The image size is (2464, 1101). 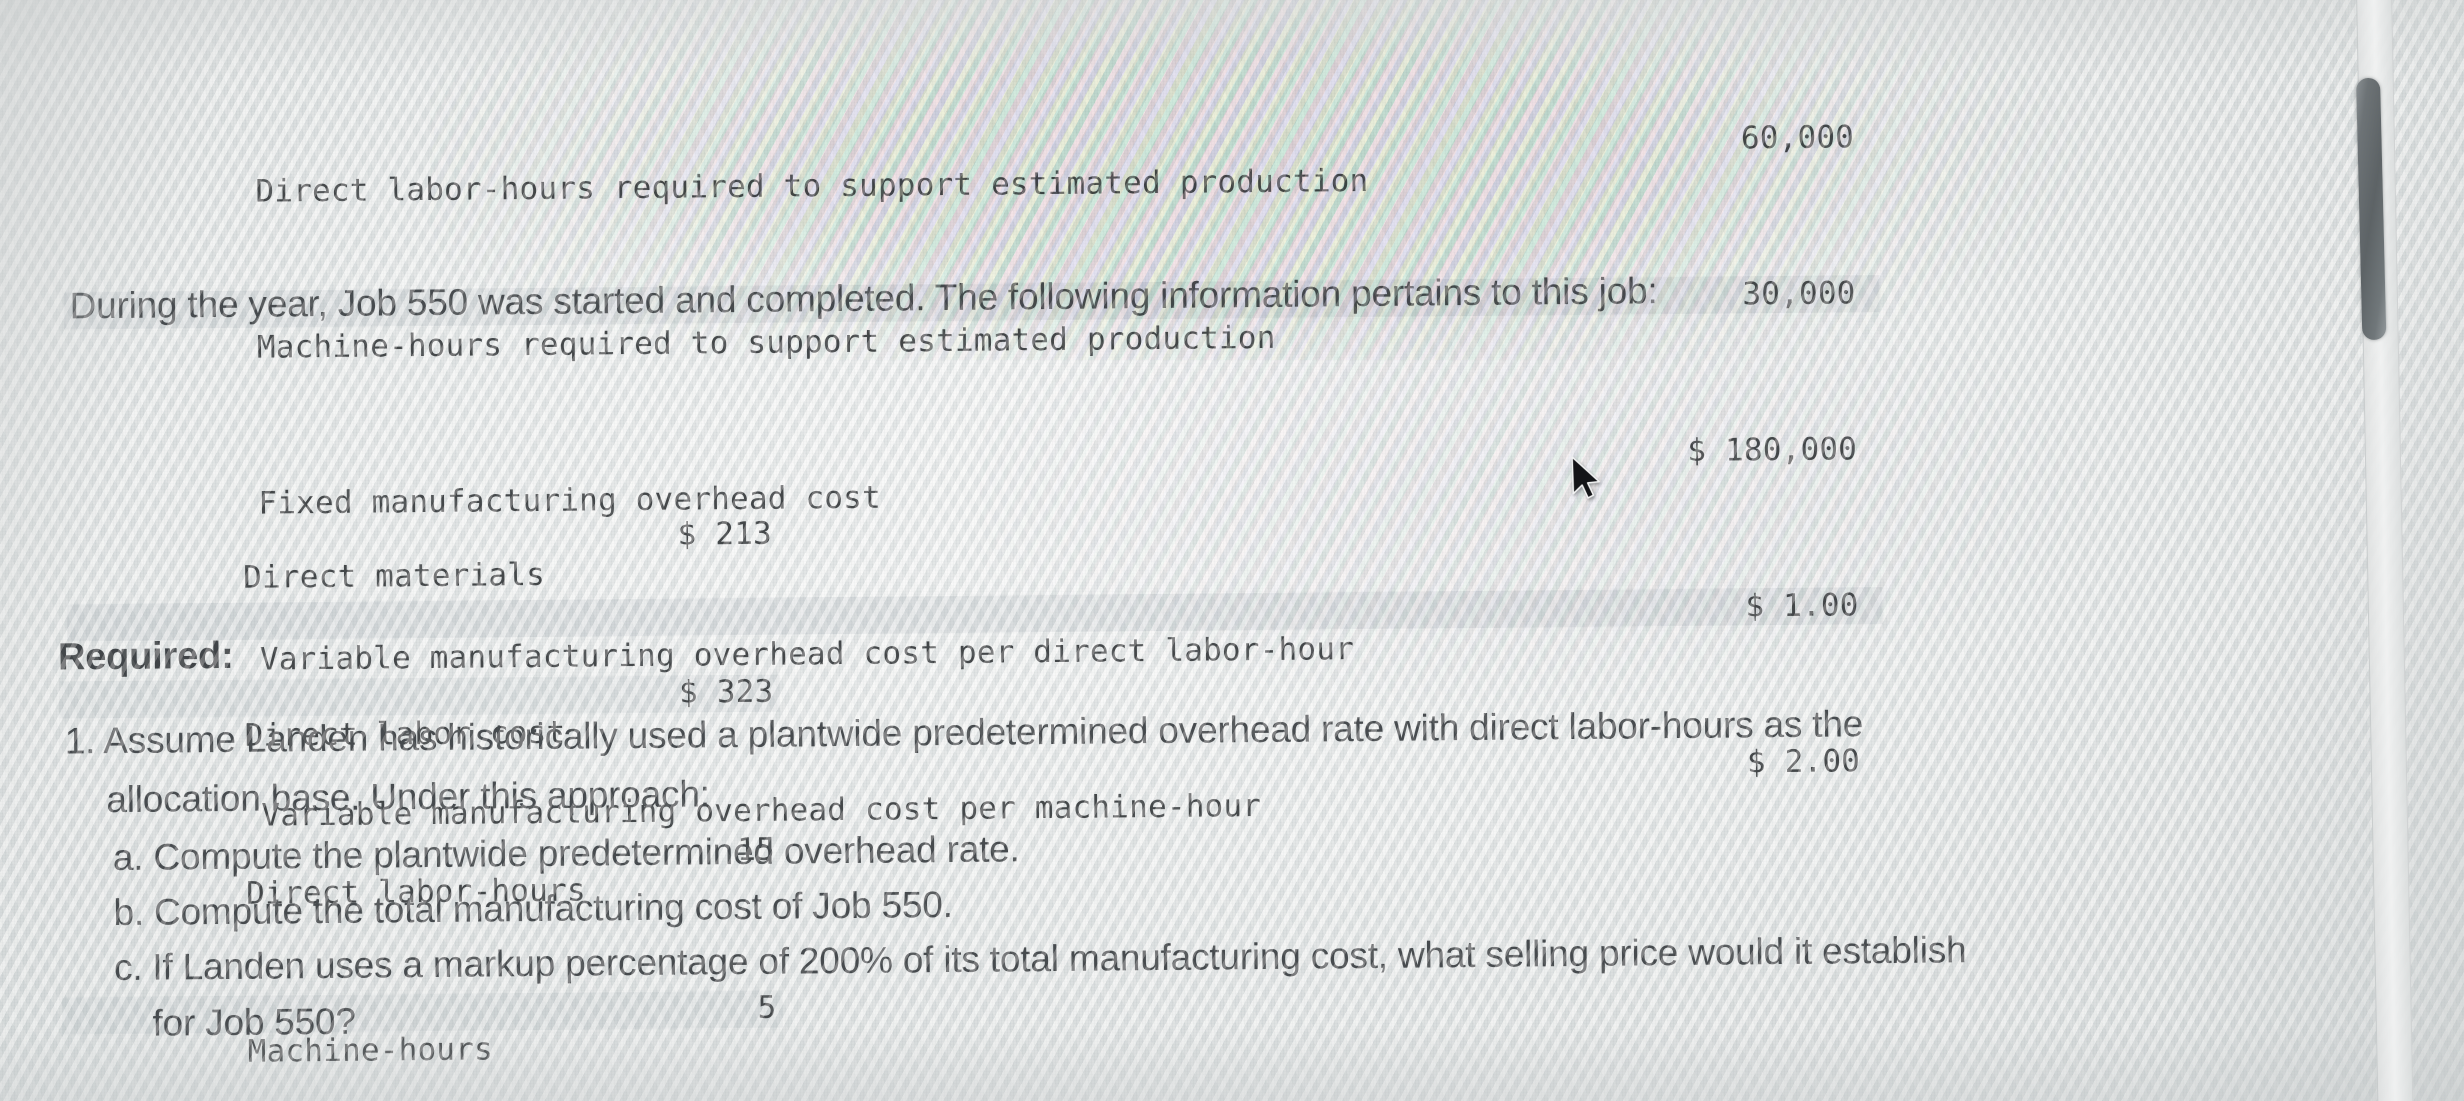 I want to click on row-value: $ 213, so click(x=725, y=534).